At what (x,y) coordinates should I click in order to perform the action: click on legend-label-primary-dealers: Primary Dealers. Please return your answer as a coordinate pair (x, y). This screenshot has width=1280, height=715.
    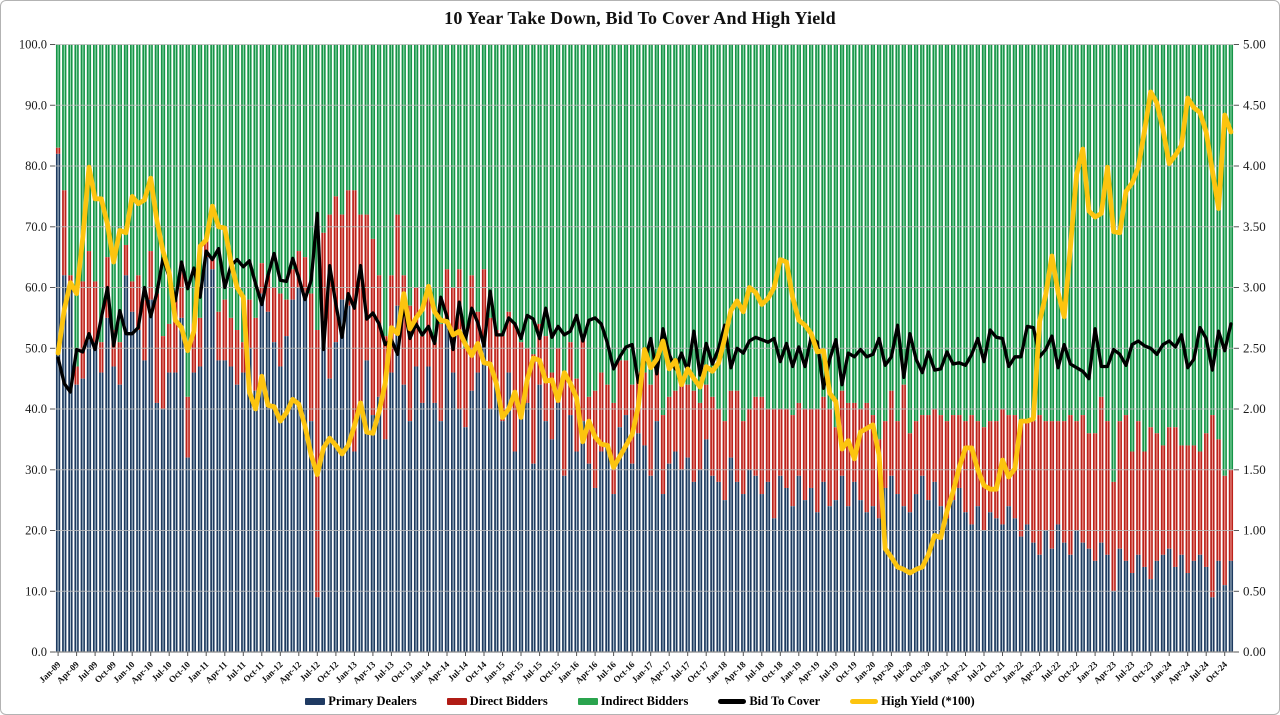
    Looking at the image, I should click on (372, 701).